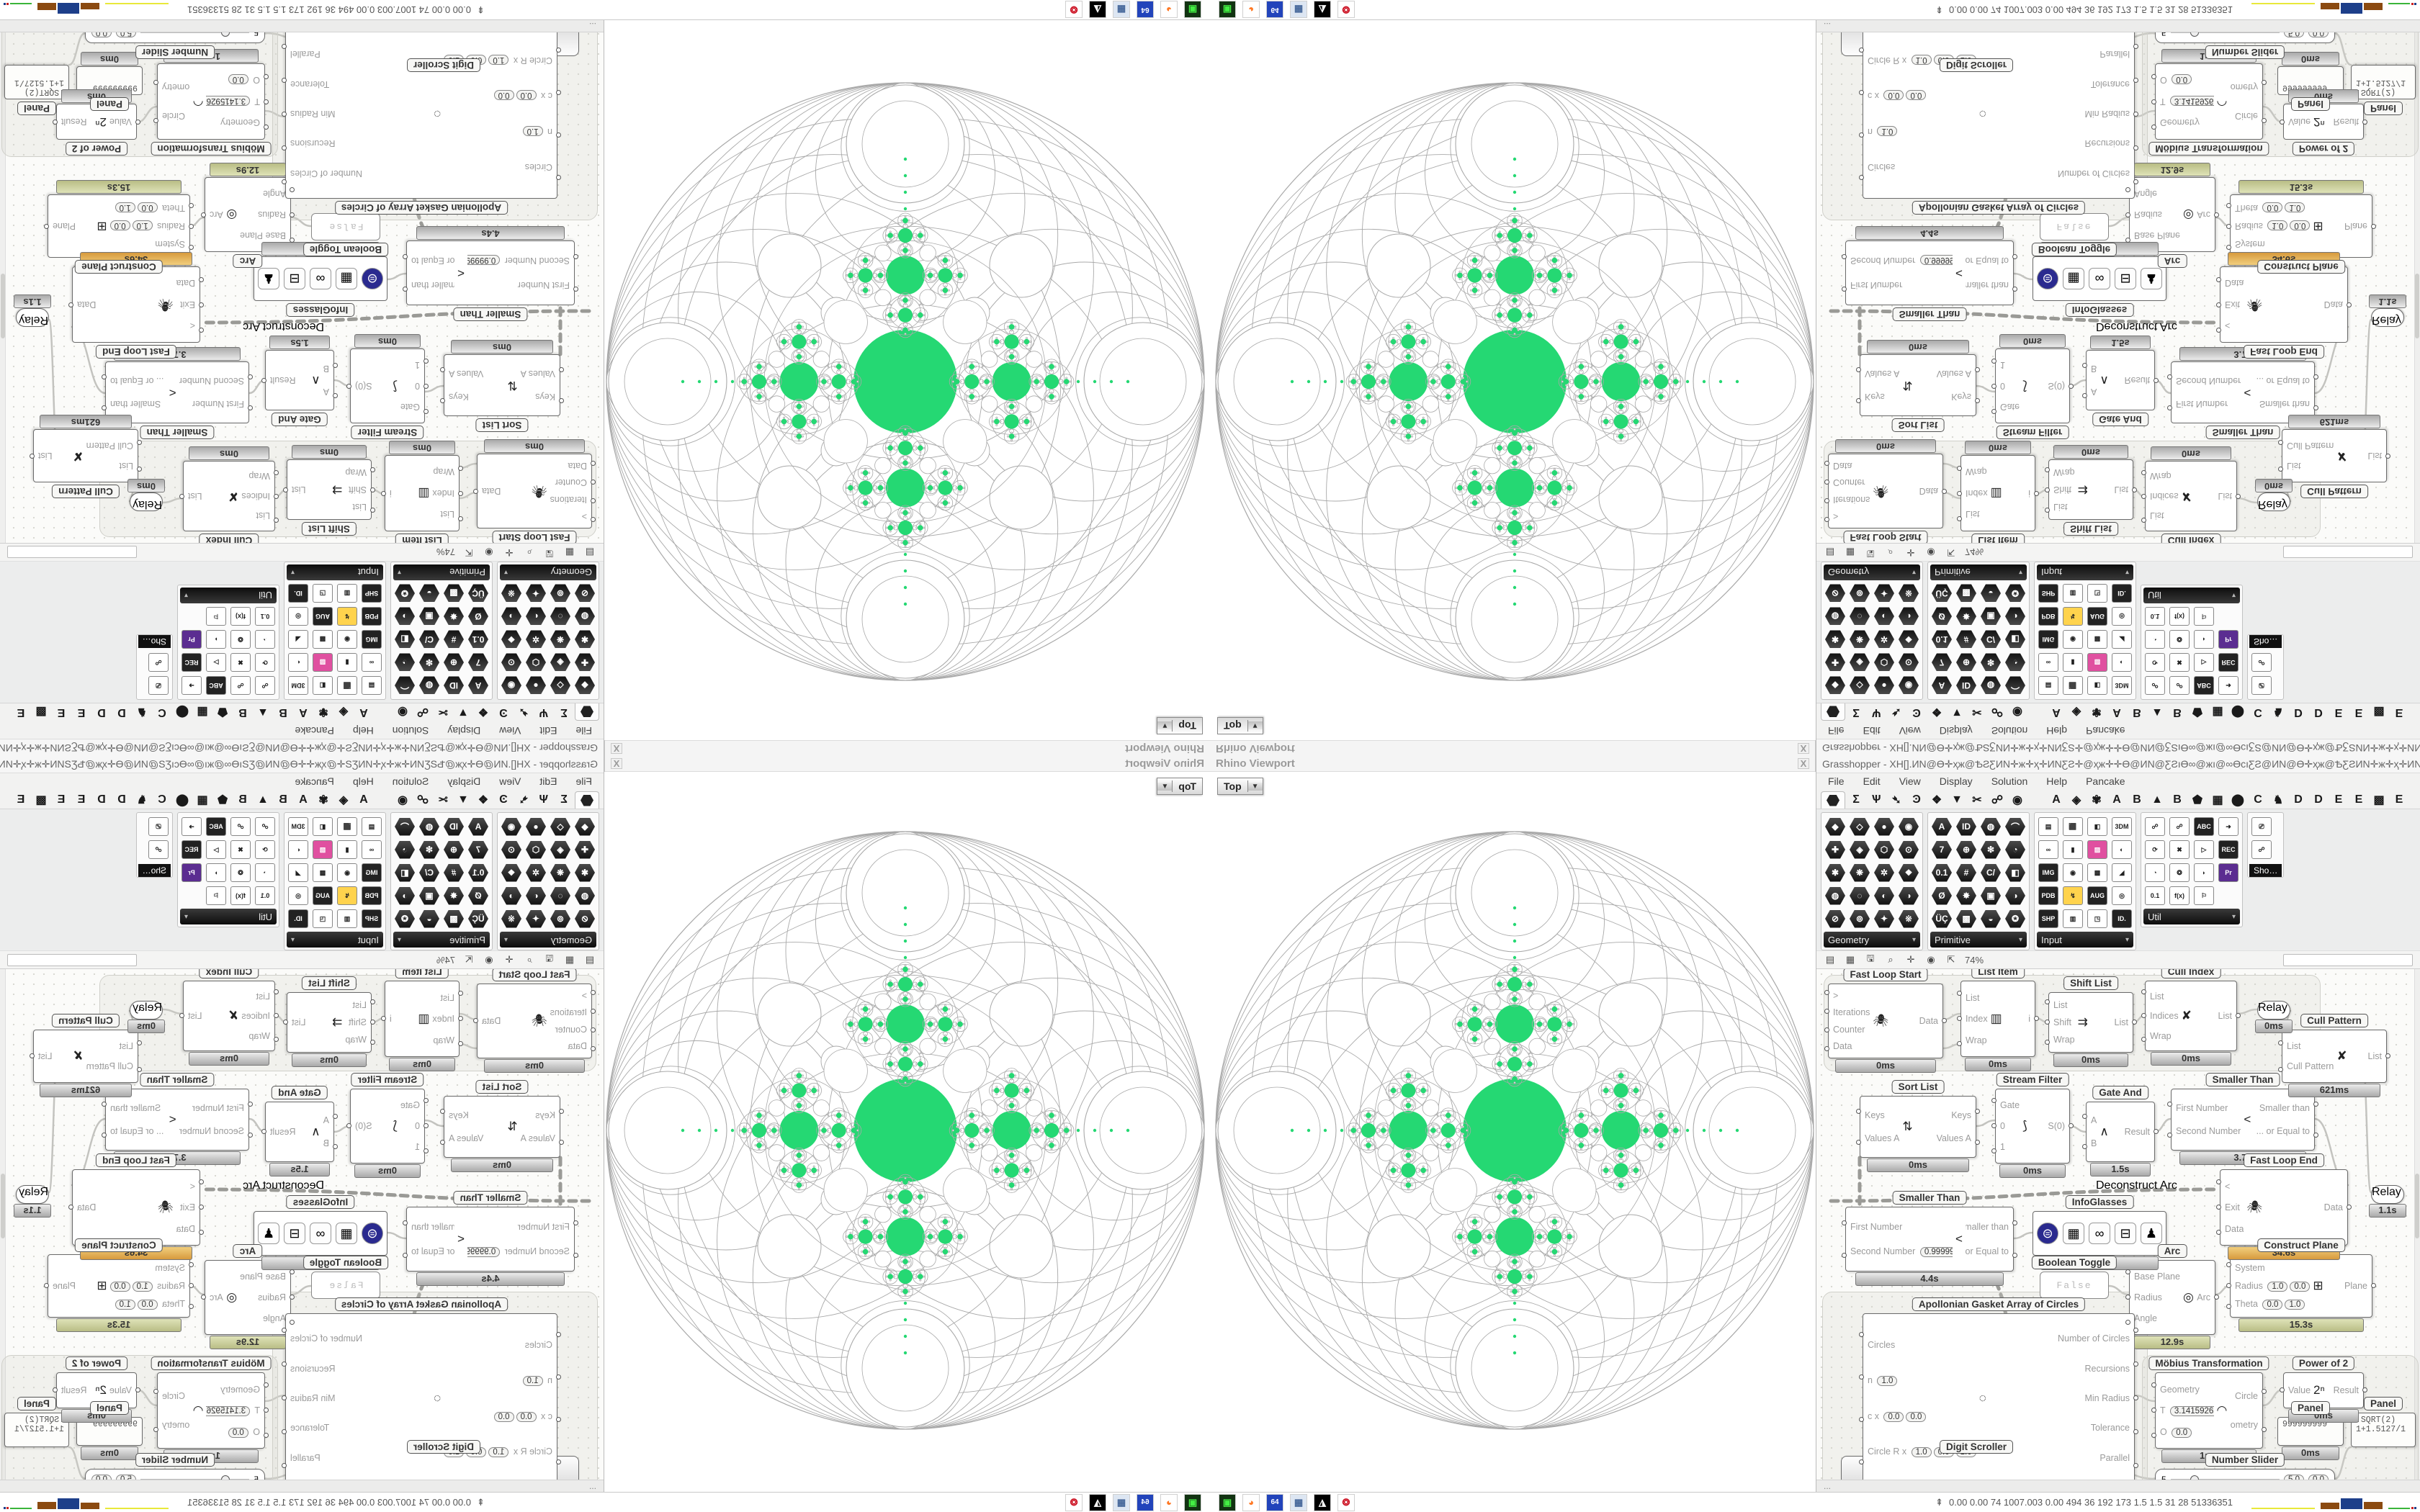 The height and width of the screenshot is (1512, 2420). What do you see at coordinates (1145, 1502) in the screenshot?
I see `taskbar-icon-floppy-64: 64` at bounding box center [1145, 1502].